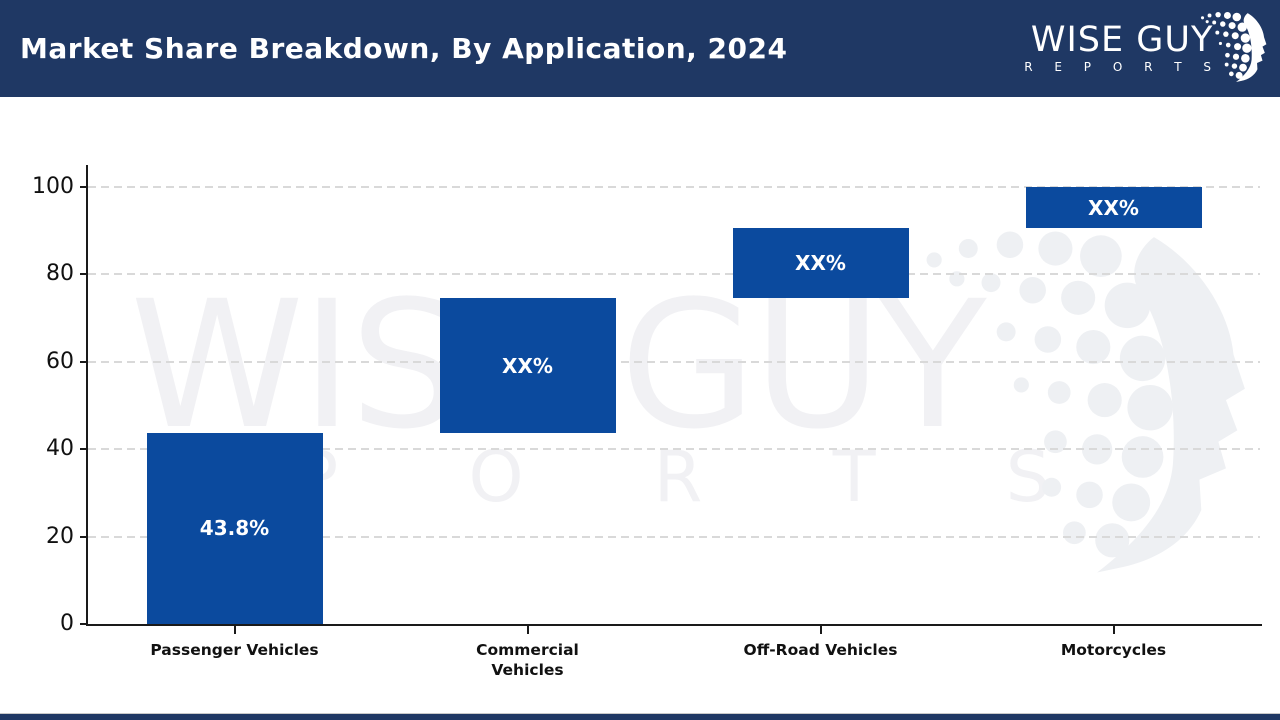  I want to click on face-dots, so click(1226, 45).